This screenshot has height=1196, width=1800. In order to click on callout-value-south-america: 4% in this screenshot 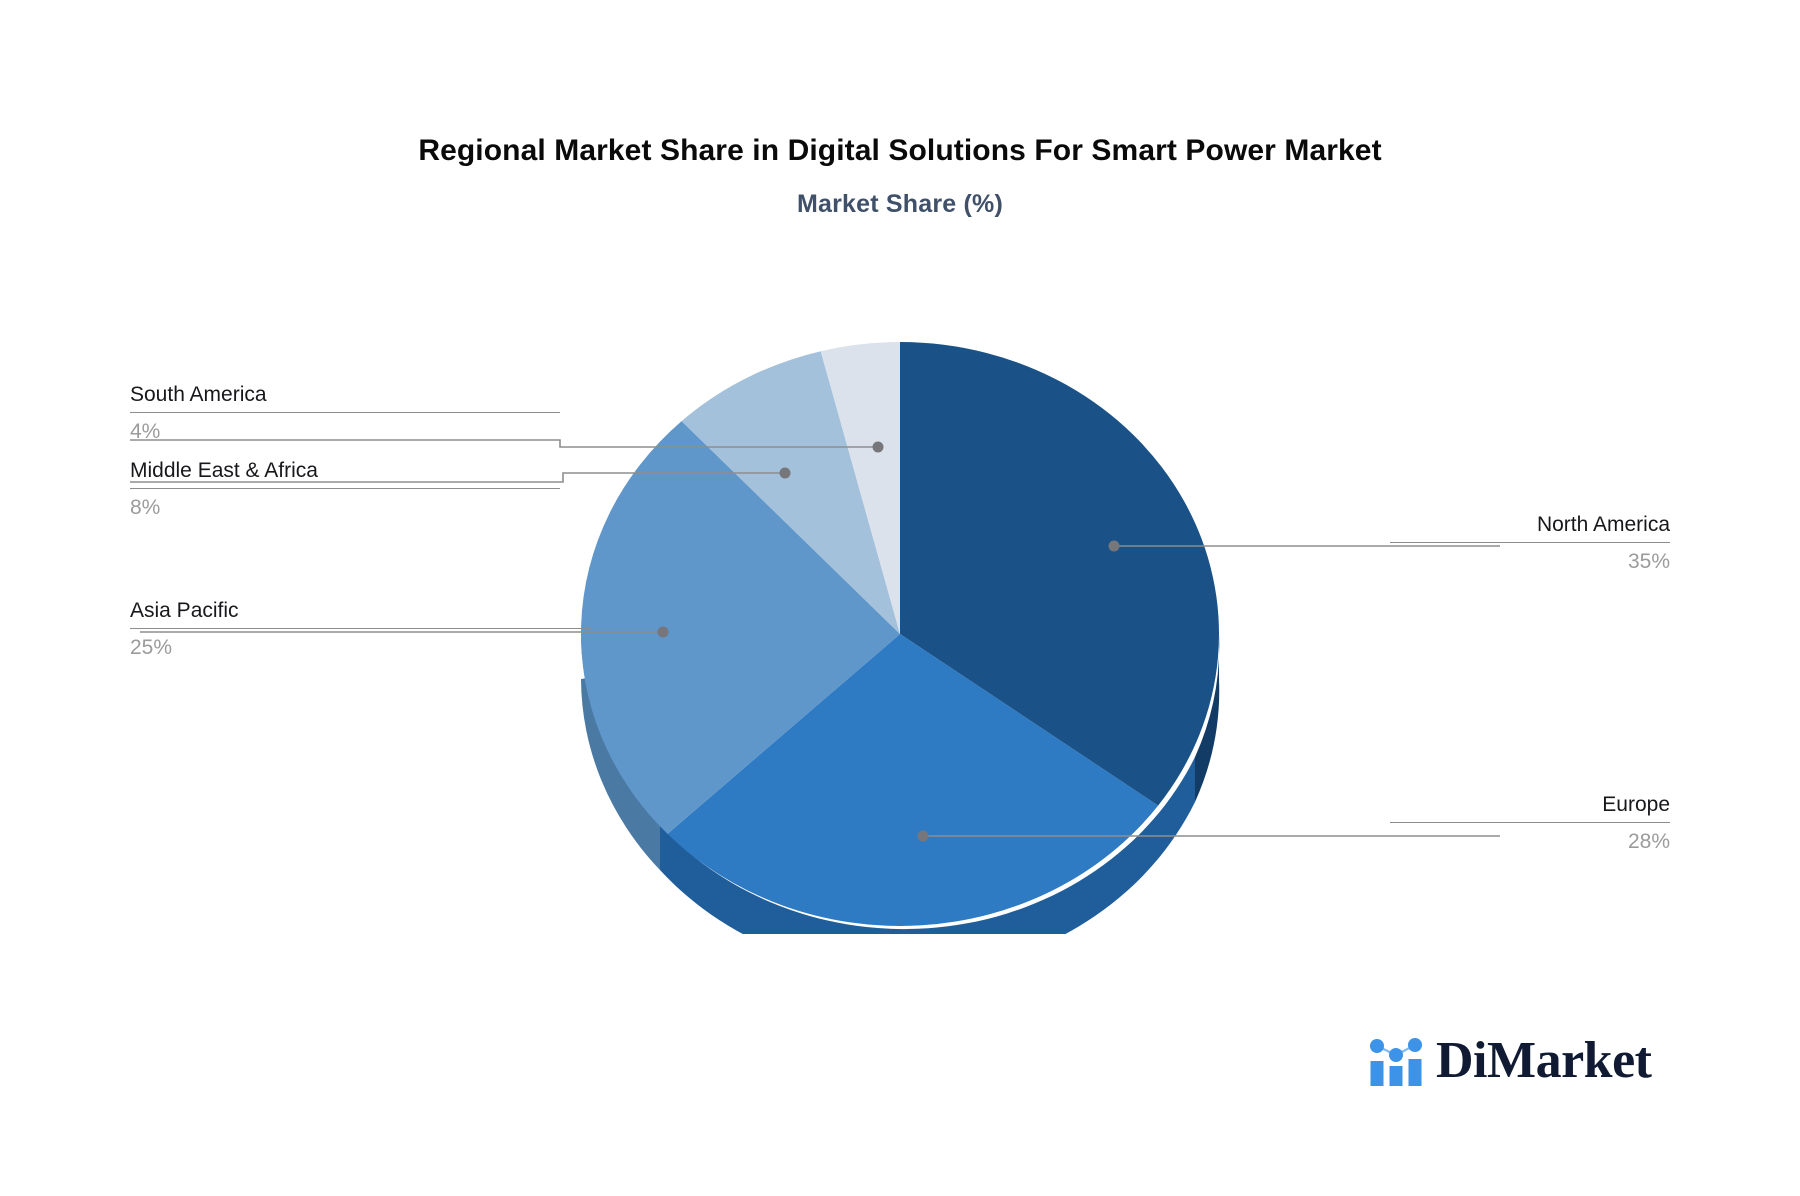, I will do `click(145, 431)`.